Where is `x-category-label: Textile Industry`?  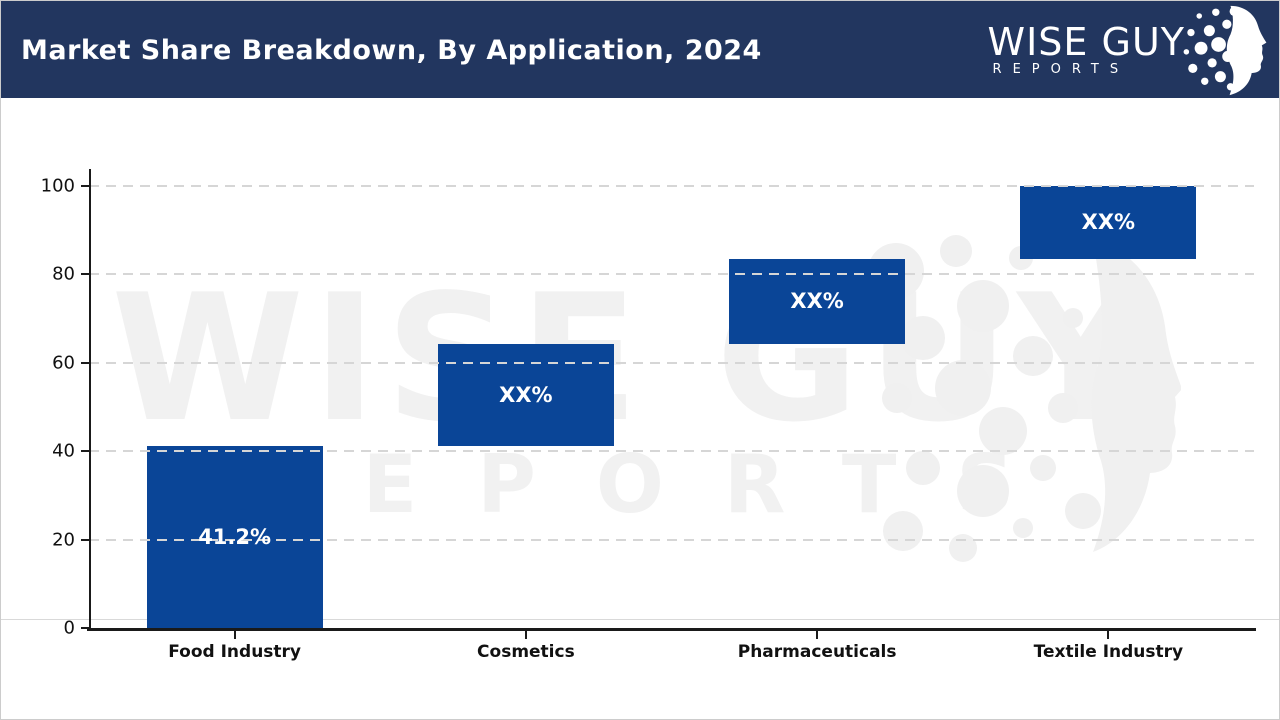
x-category-label: Textile Industry is located at coordinates (1108, 652).